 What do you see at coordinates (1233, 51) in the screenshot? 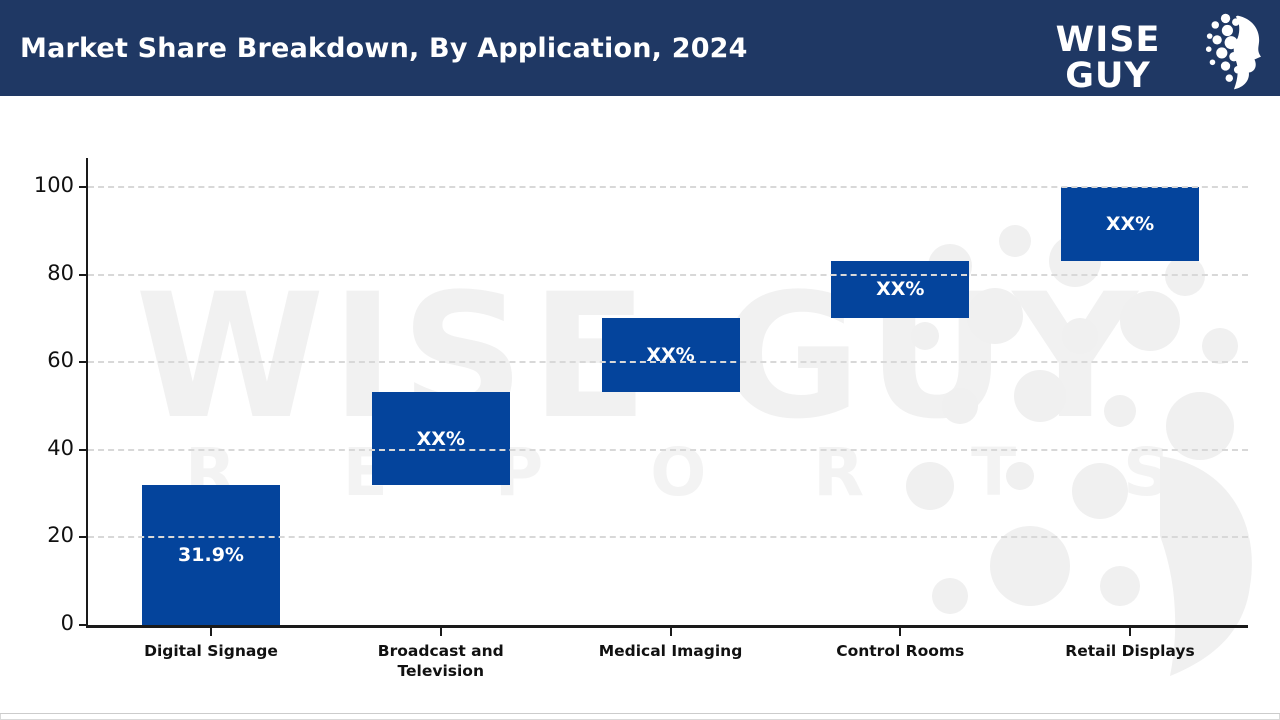
I see `logo-face-icon` at bounding box center [1233, 51].